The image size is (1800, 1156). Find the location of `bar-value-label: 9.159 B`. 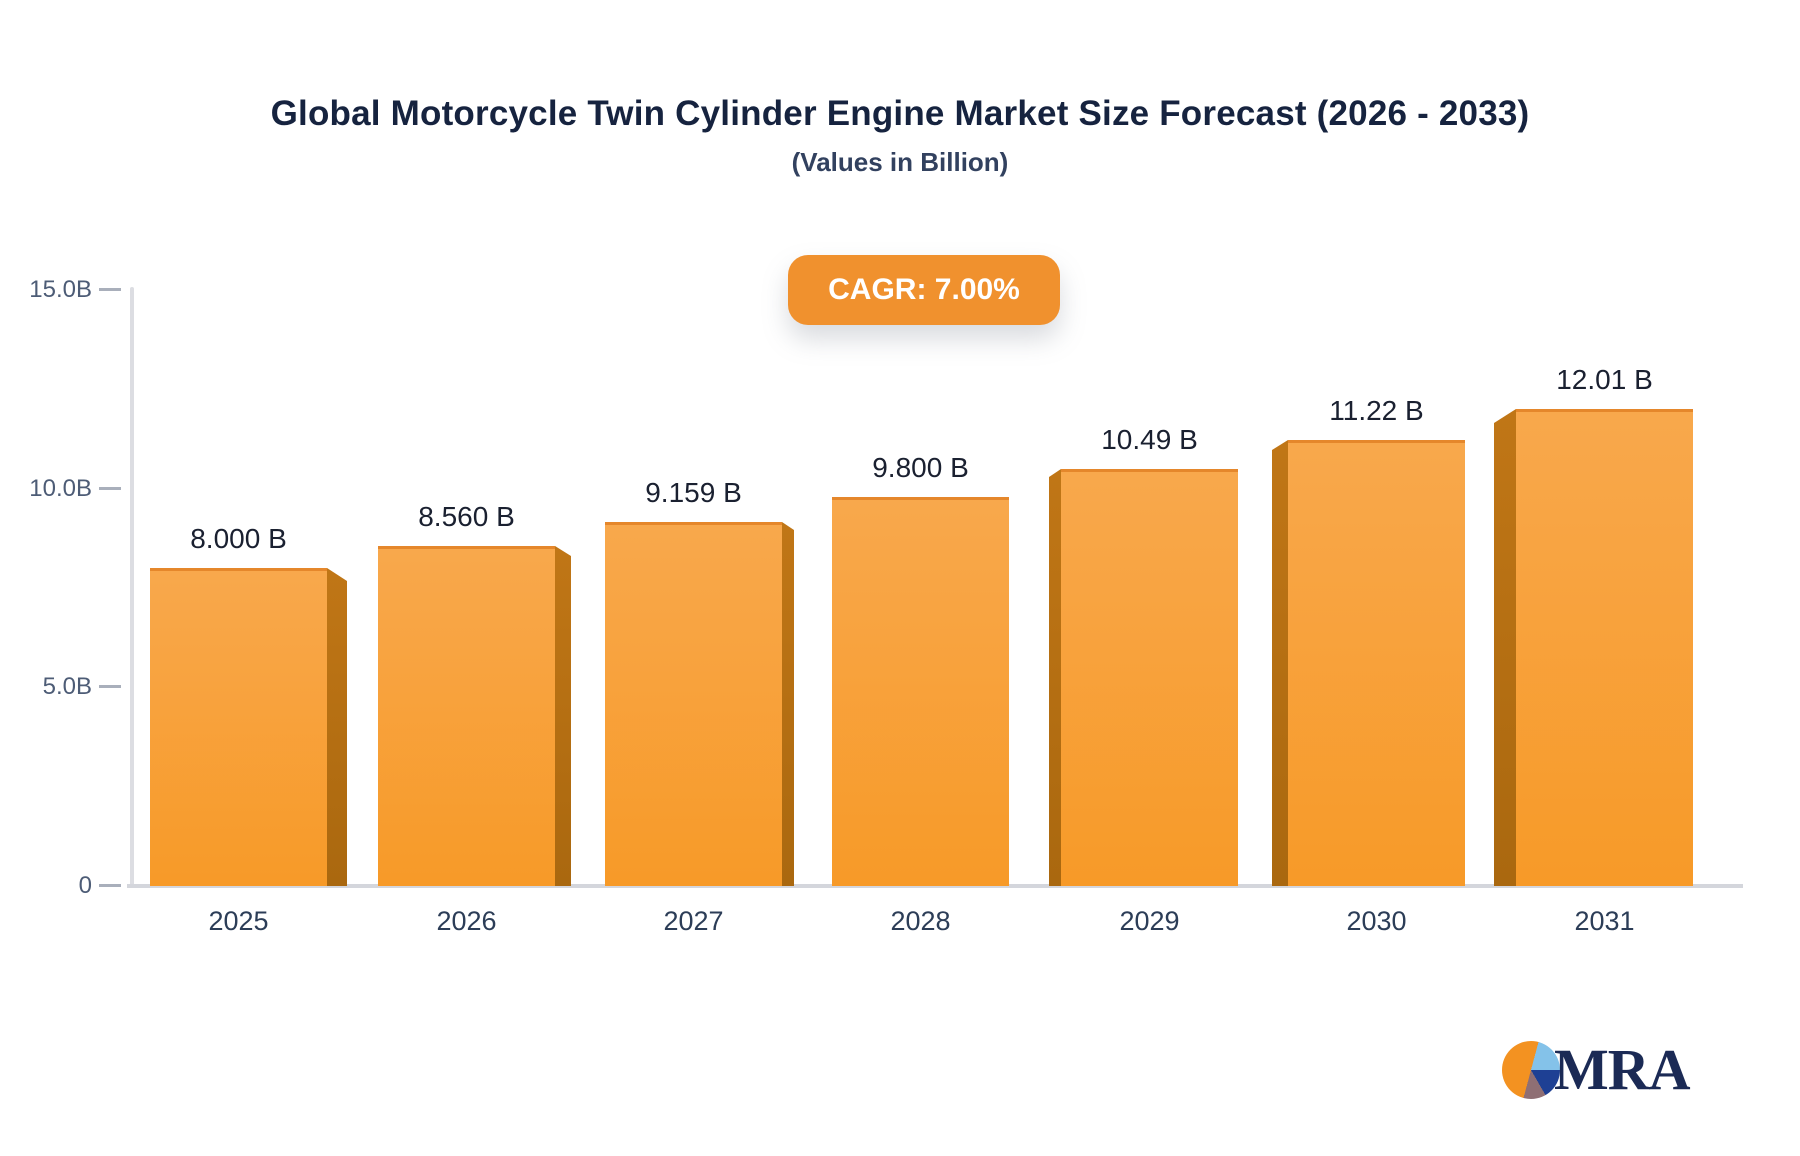

bar-value-label: 9.159 B is located at coordinates (693, 492).